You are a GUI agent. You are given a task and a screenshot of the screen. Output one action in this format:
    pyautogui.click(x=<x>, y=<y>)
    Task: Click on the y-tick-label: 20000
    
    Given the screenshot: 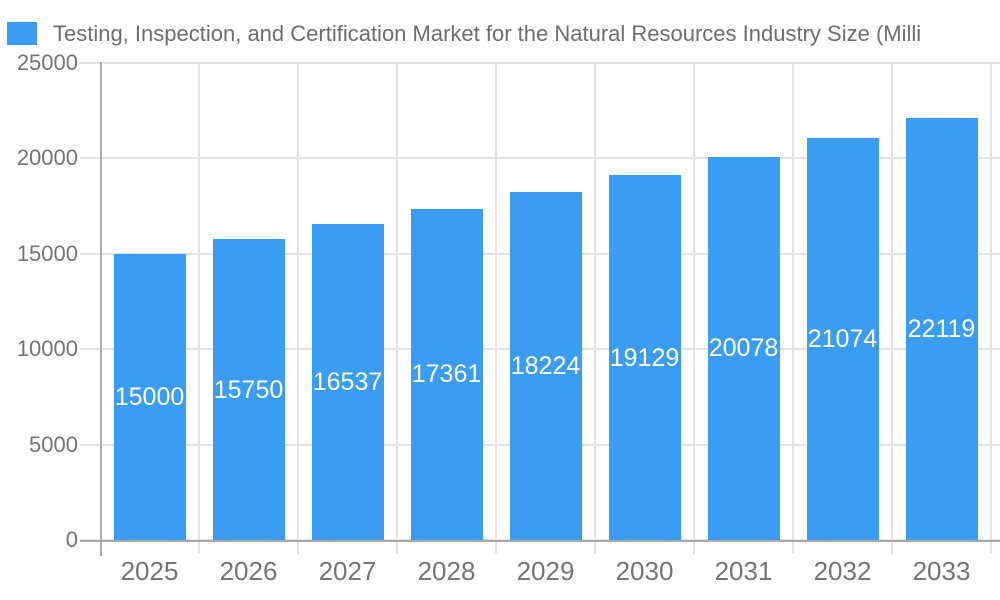 What is the action you would take?
    pyautogui.click(x=47, y=158)
    